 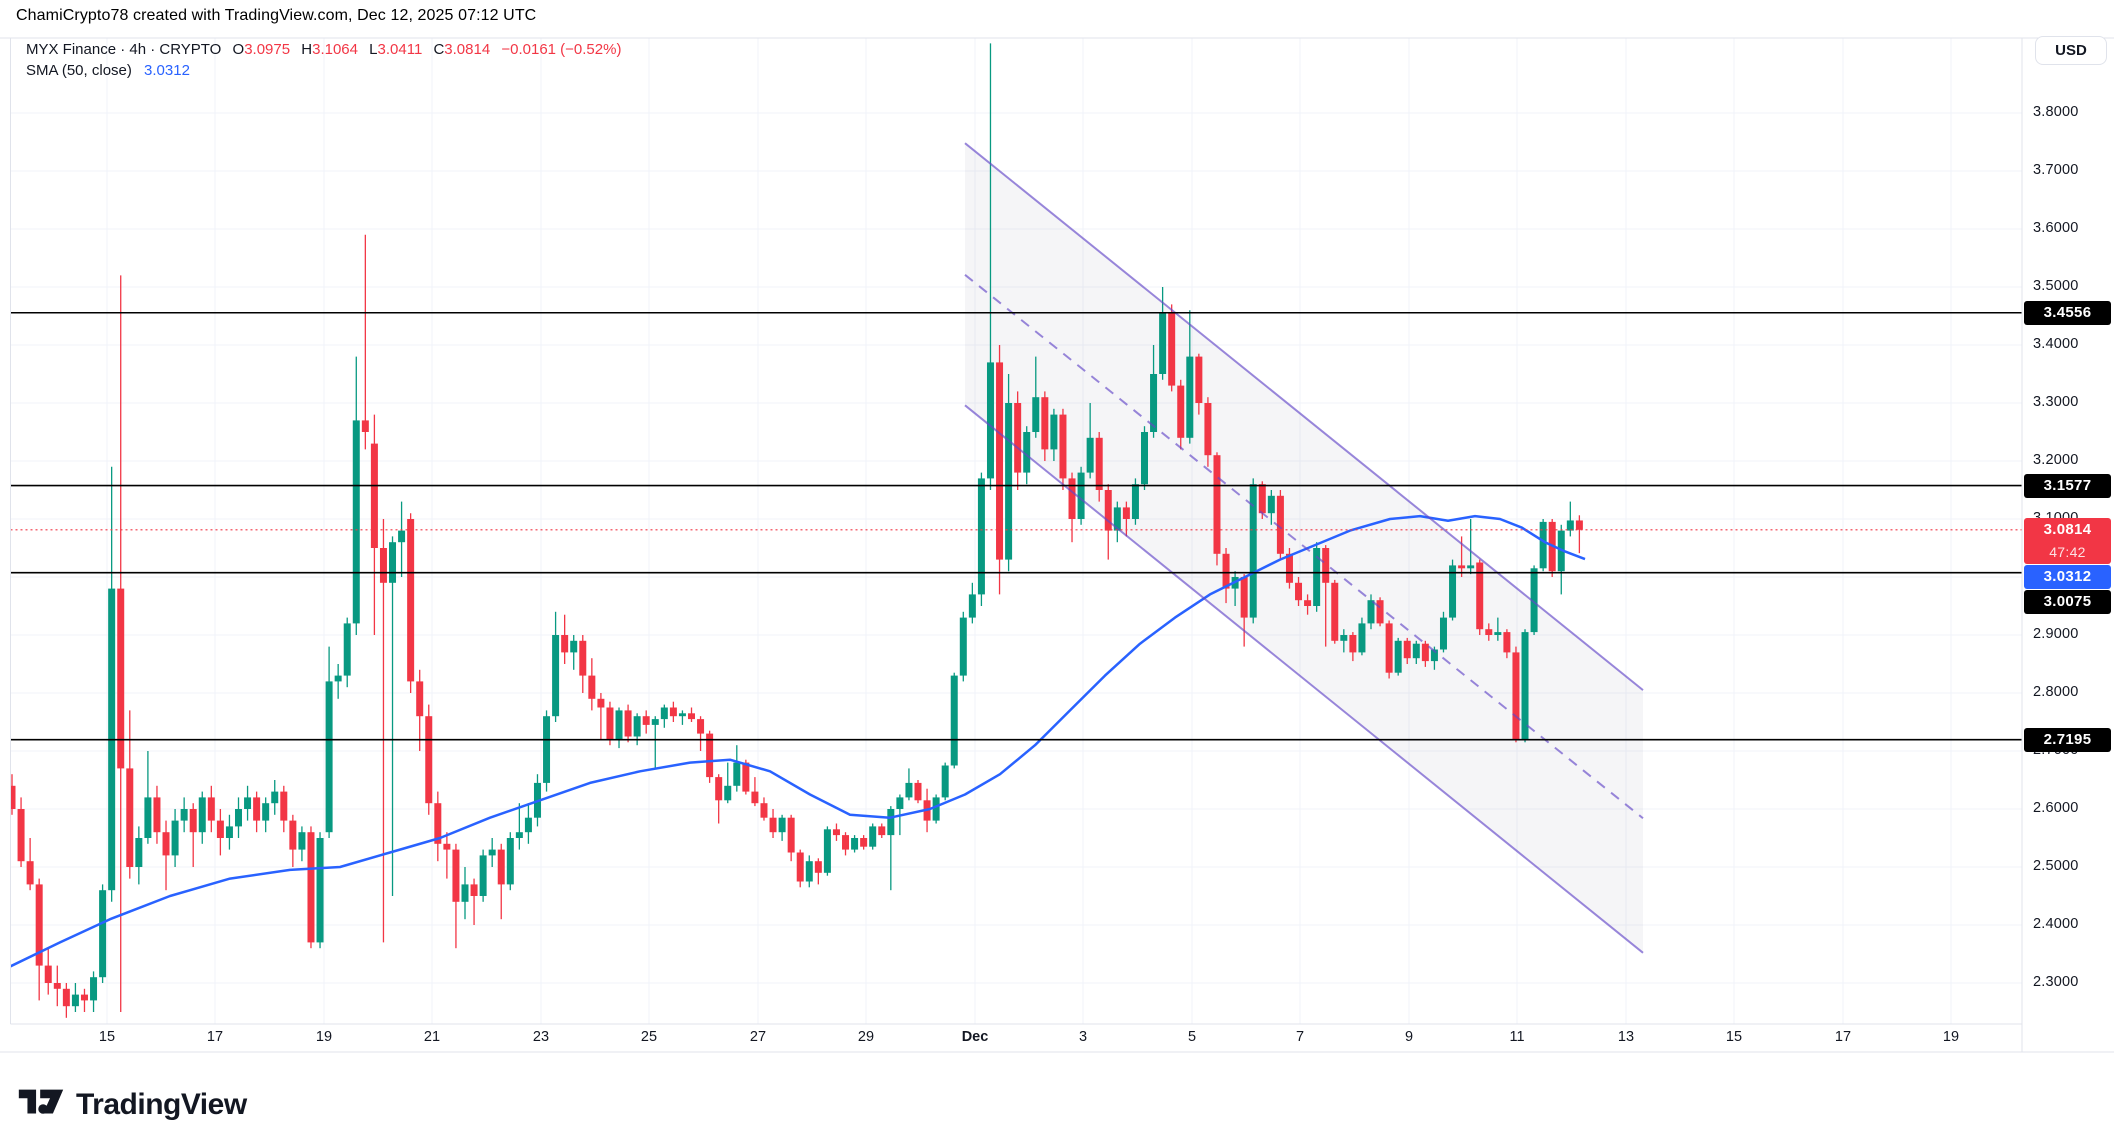 I want to click on tradingview-logo-icon, so click(x=41, y=1104).